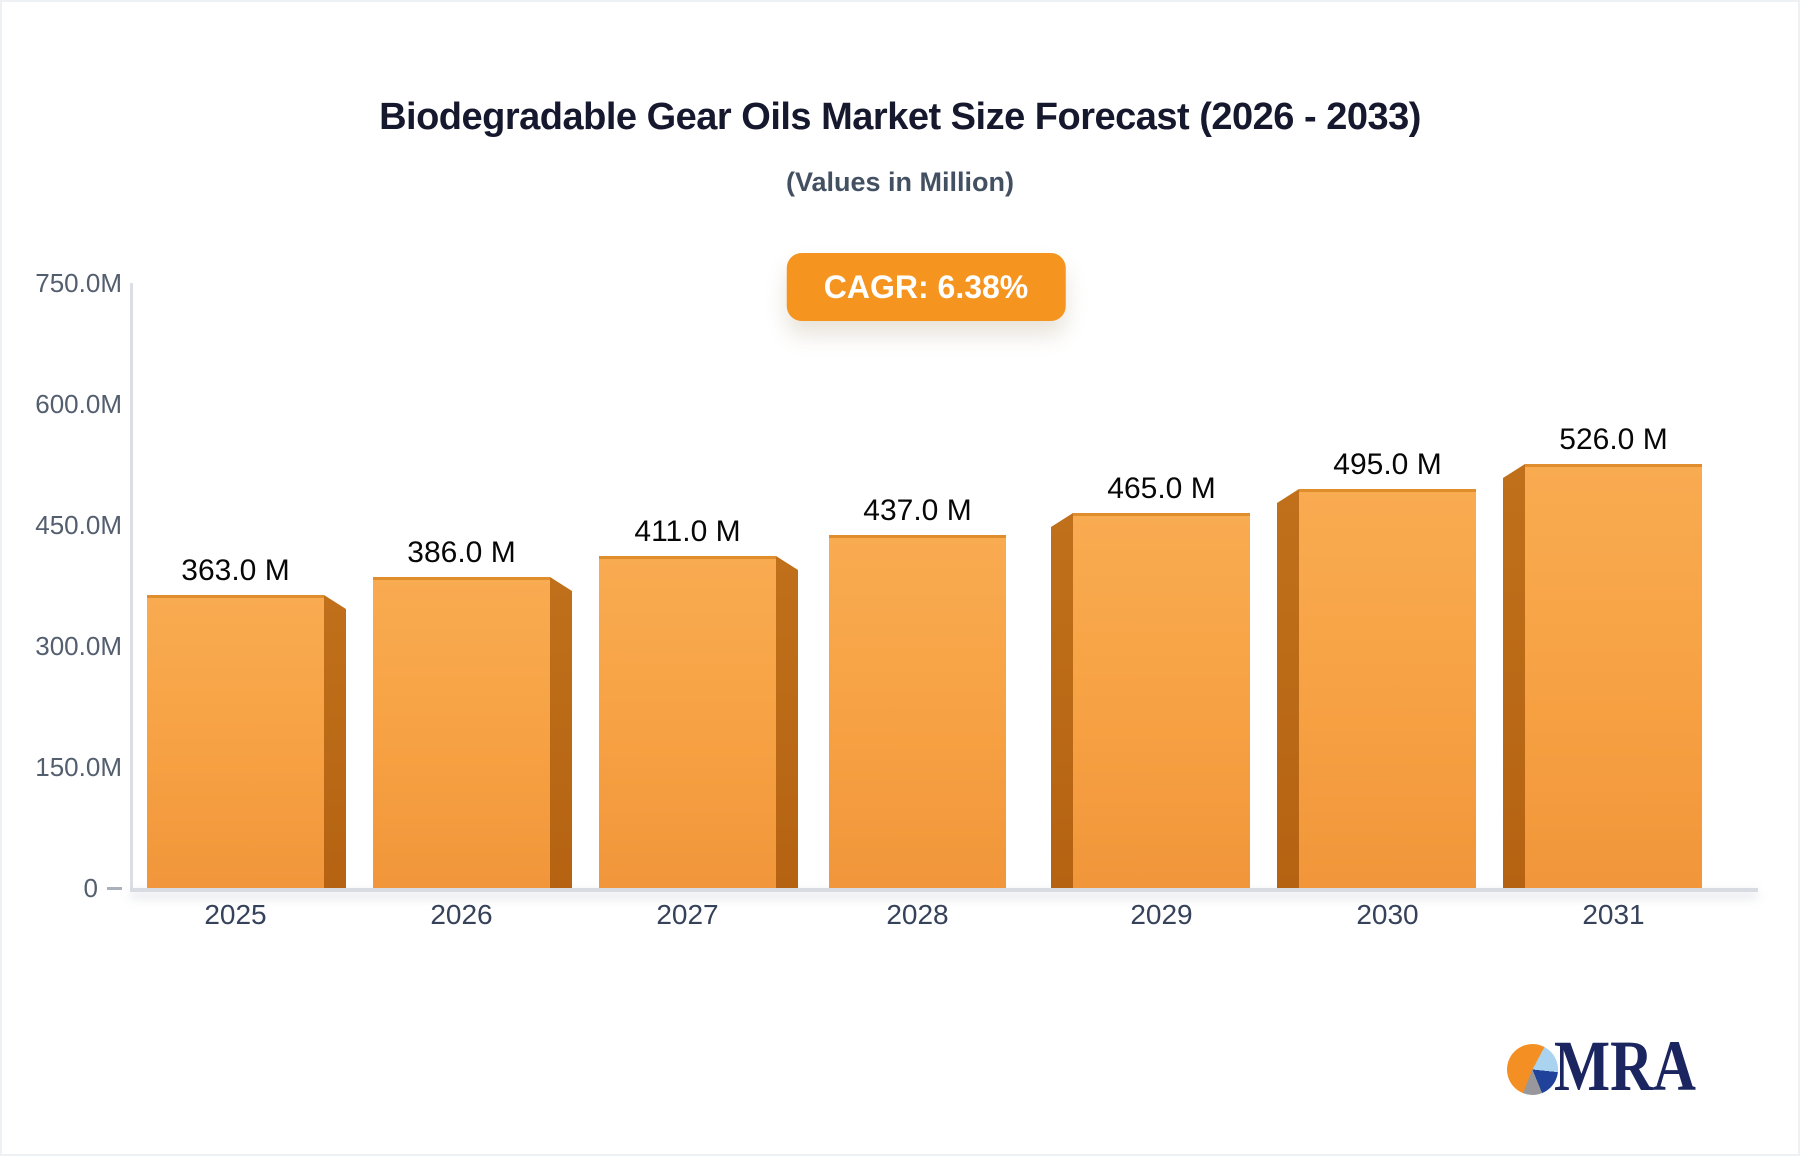 Image resolution: width=1800 pixels, height=1156 pixels. I want to click on y-tick-label: 0, so click(61, 888).